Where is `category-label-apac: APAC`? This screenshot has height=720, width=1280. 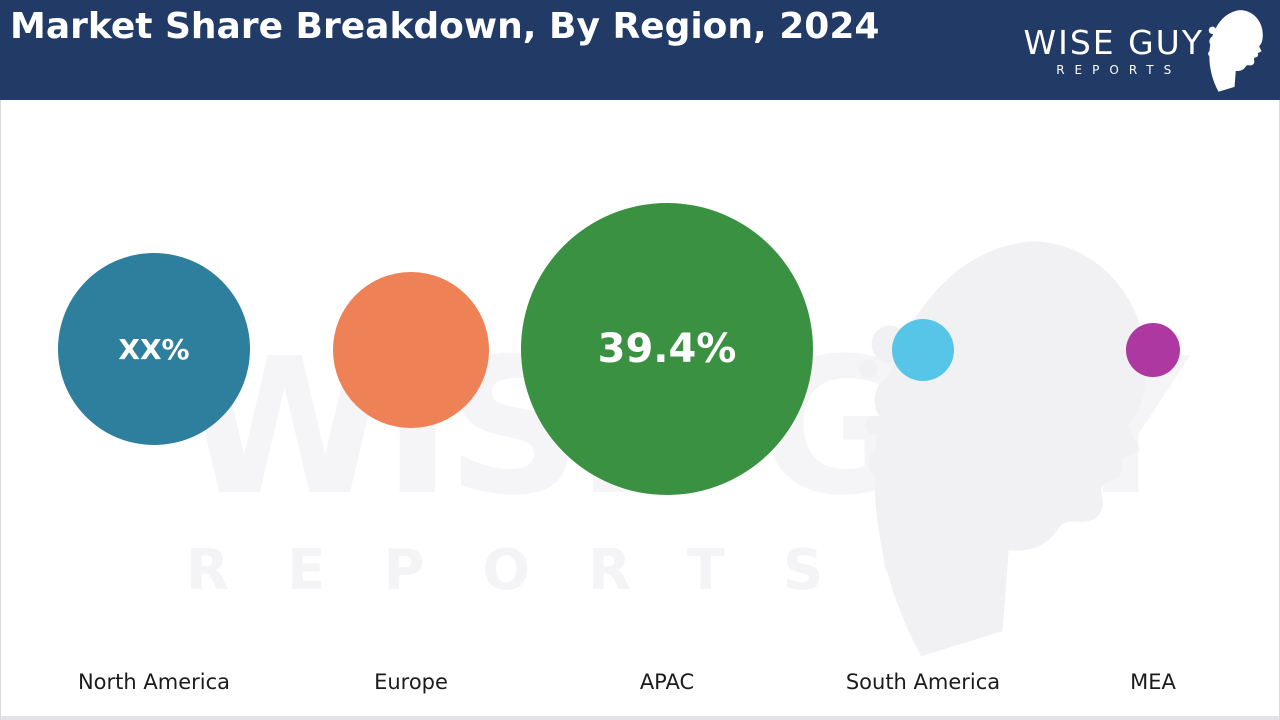 category-label-apac: APAC is located at coordinates (667, 682).